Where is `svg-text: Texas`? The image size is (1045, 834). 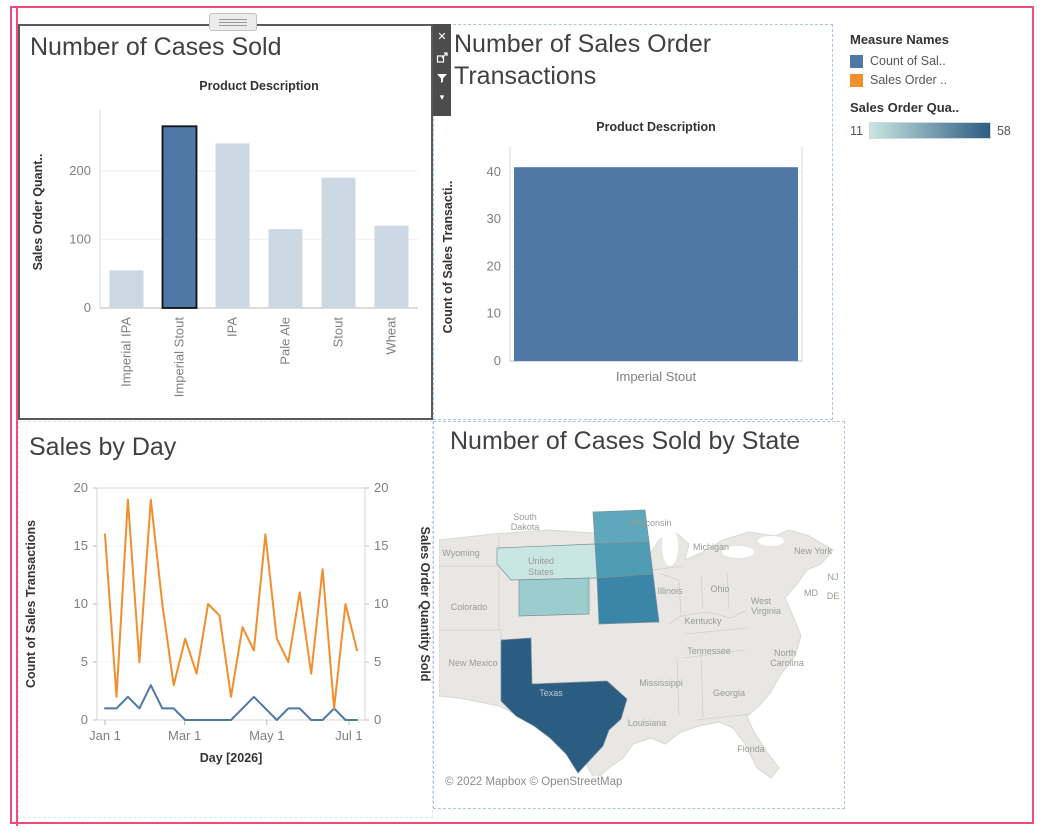 svg-text: Texas is located at coordinates (551, 693).